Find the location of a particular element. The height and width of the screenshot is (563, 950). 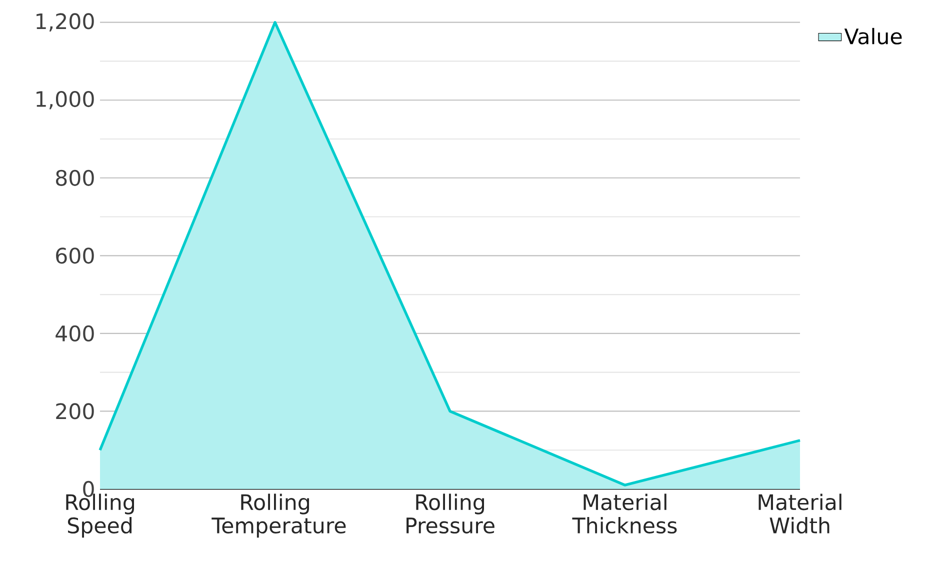

x-tick-label: Material Thickness is located at coordinates (624, 514).